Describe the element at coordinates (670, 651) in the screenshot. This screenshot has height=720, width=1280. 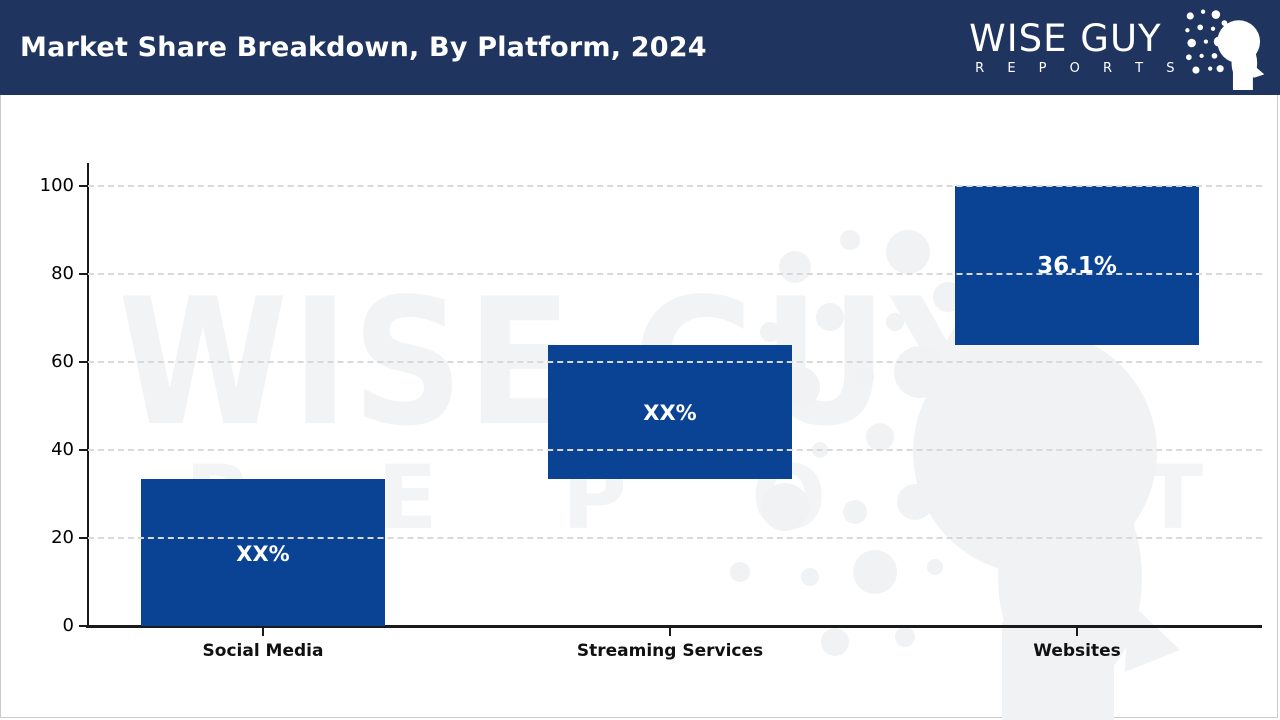
I see `x-category-label: Streaming Services` at that location.